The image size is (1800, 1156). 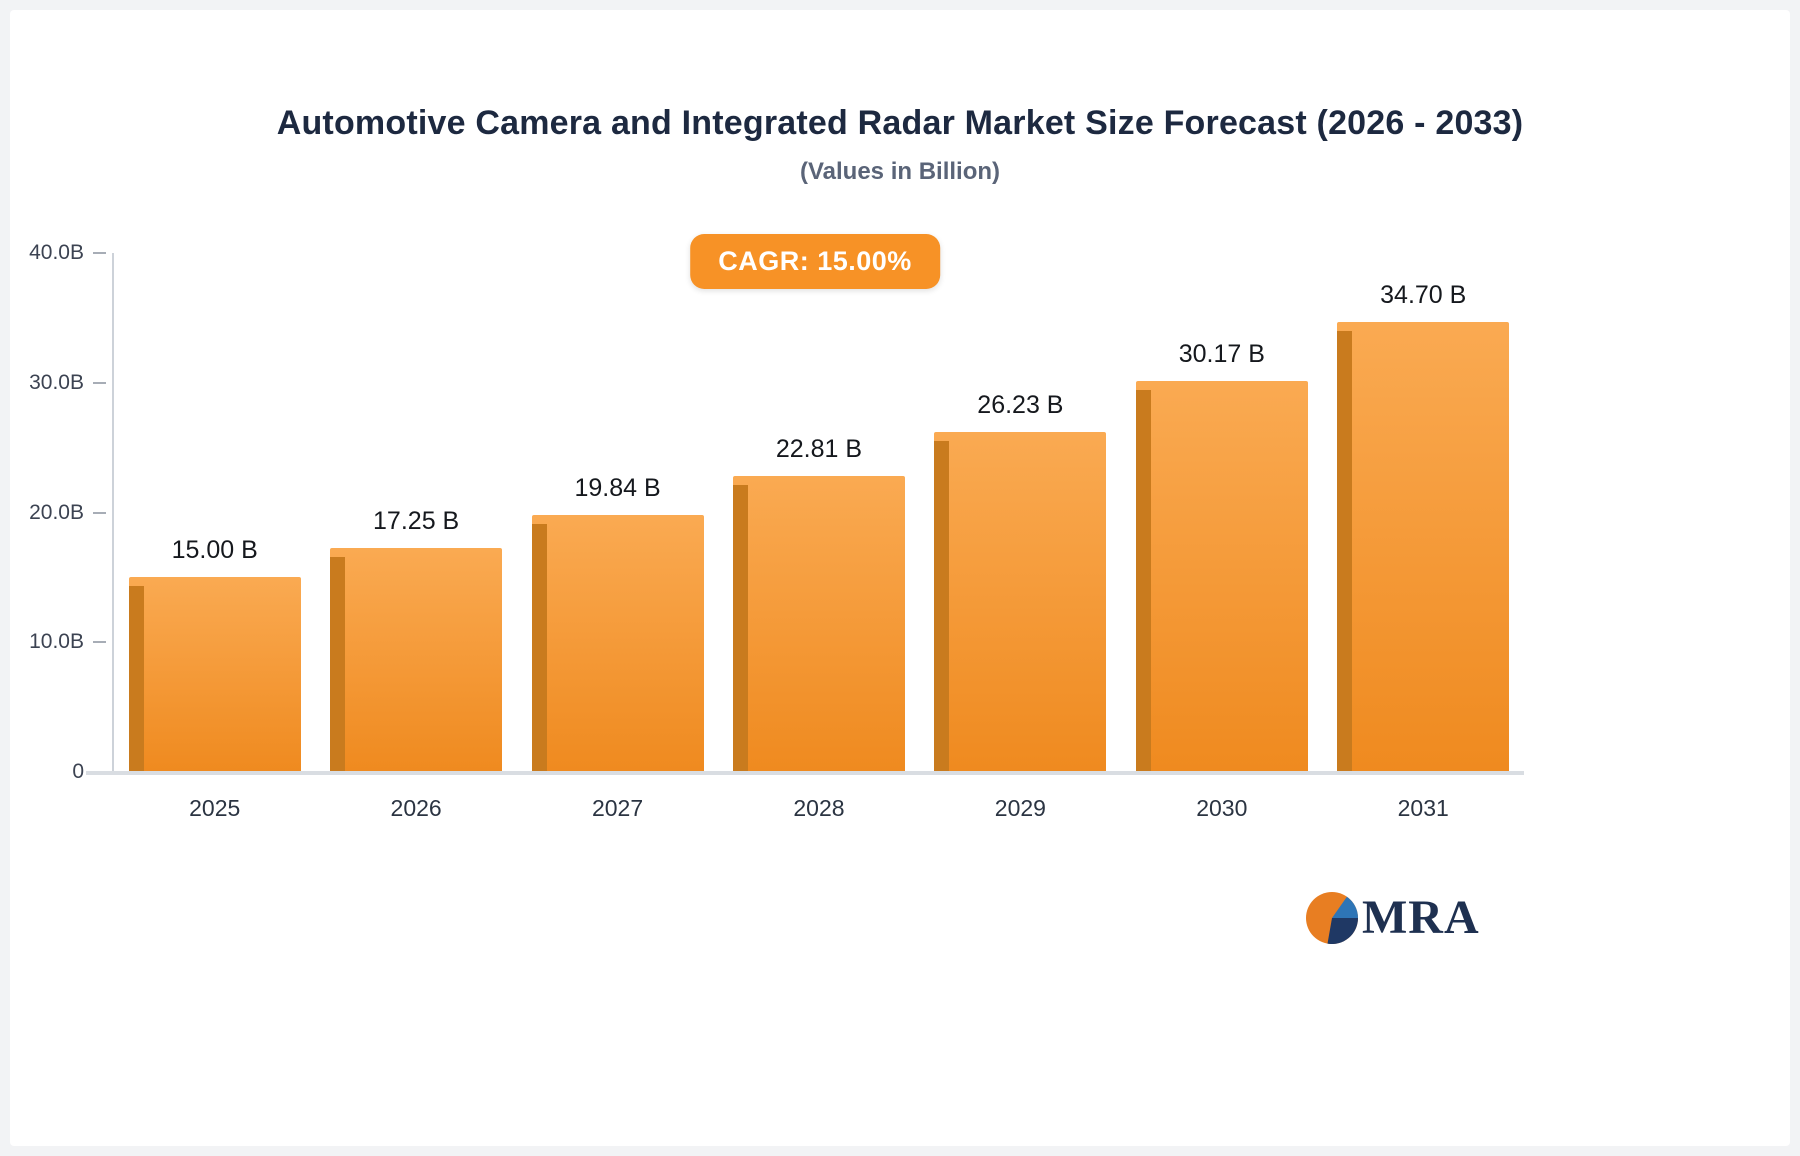 What do you see at coordinates (416, 808) in the screenshot?
I see `x-axis-label: 2026` at bounding box center [416, 808].